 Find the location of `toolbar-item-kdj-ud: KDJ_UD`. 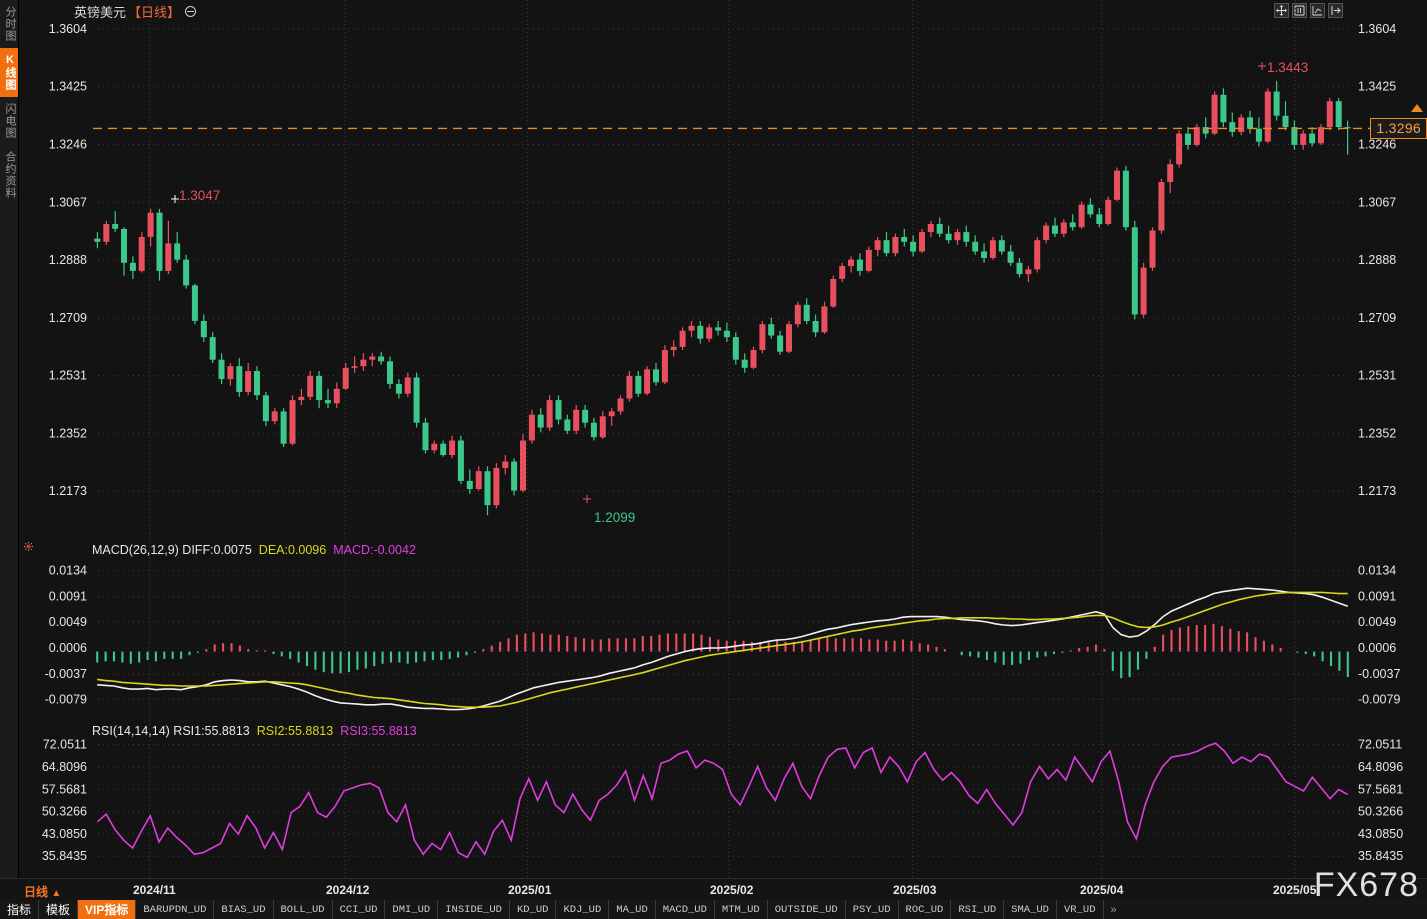

toolbar-item-kdj-ud: KDJ_UD is located at coordinates (583, 909).